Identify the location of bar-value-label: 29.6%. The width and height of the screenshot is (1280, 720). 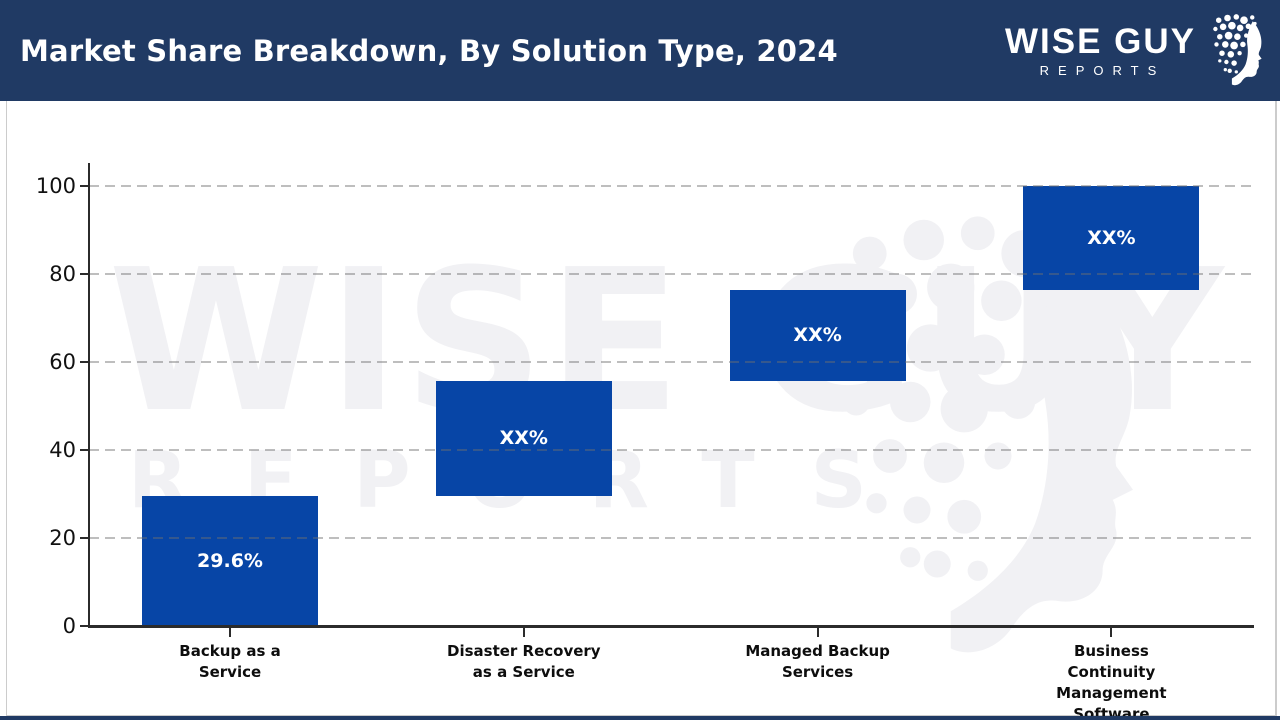
(230, 560).